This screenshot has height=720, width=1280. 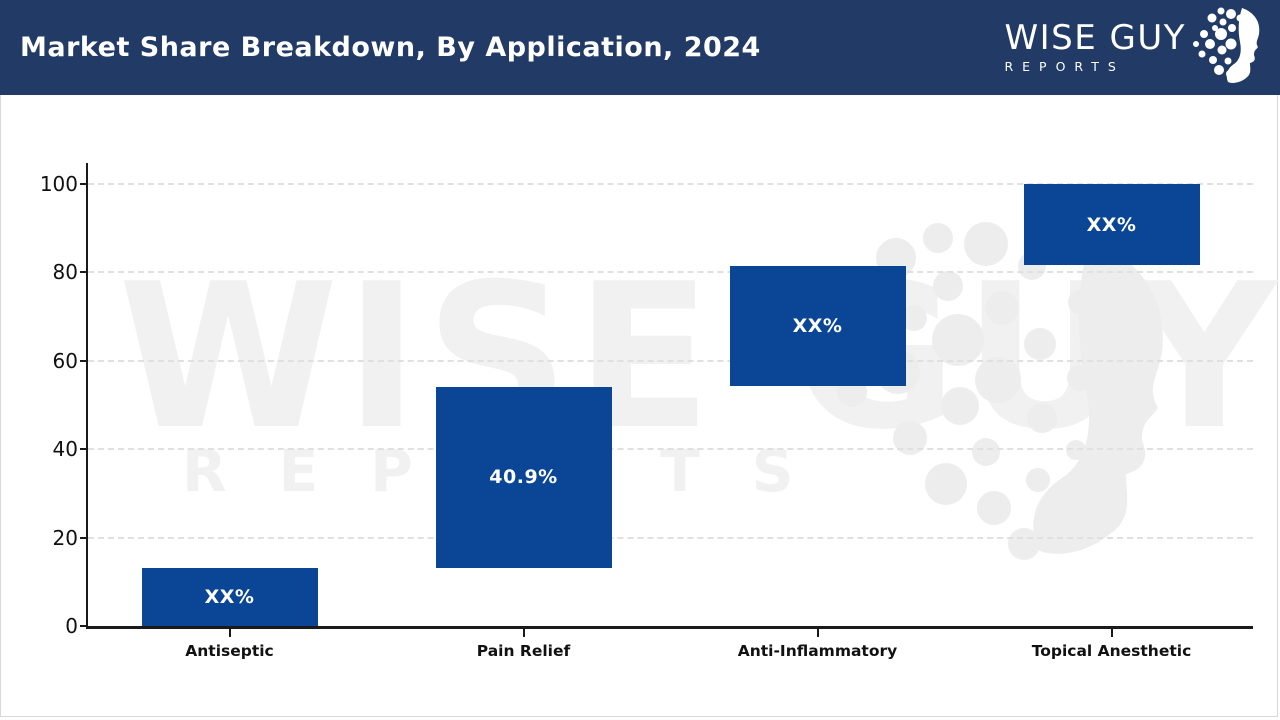 What do you see at coordinates (65, 537) in the screenshot?
I see `y-axis-tick-label: 20` at bounding box center [65, 537].